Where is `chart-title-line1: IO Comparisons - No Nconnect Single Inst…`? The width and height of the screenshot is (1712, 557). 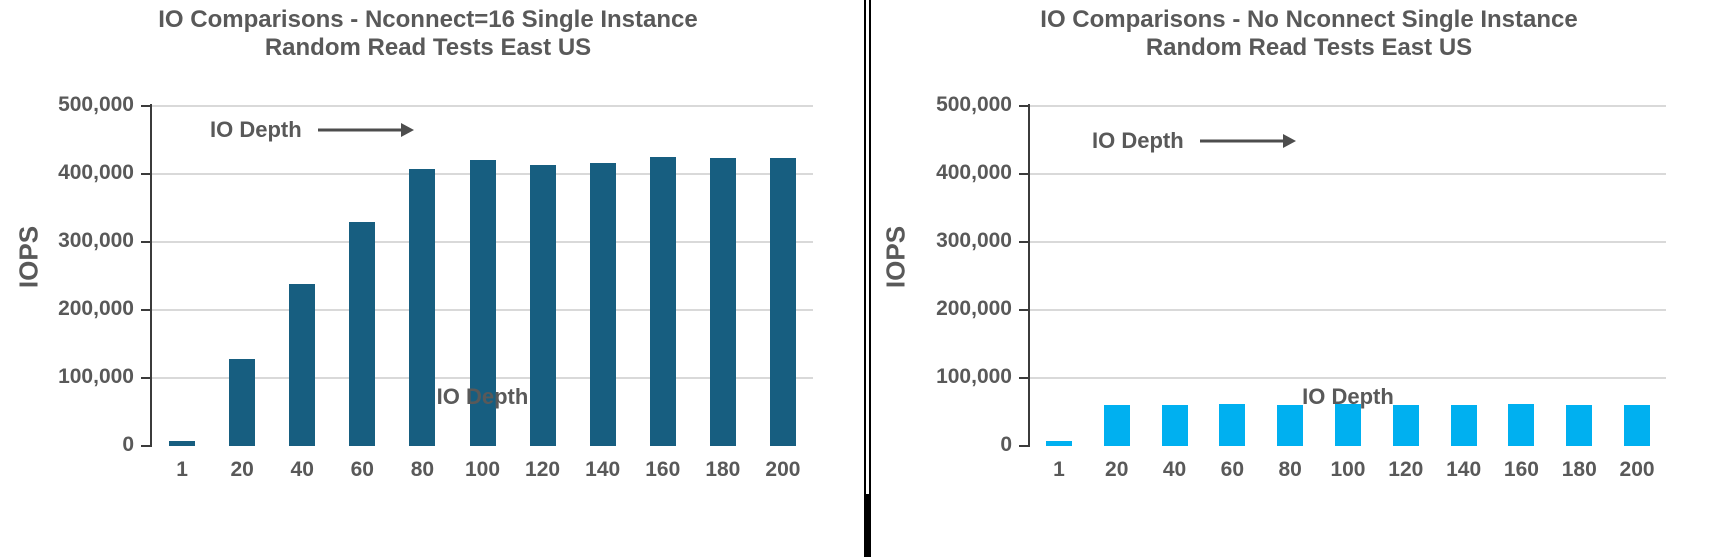 chart-title-line1: IO Comparisons - No Nconnect Single Inst… is located at coordinates (1309, 19).